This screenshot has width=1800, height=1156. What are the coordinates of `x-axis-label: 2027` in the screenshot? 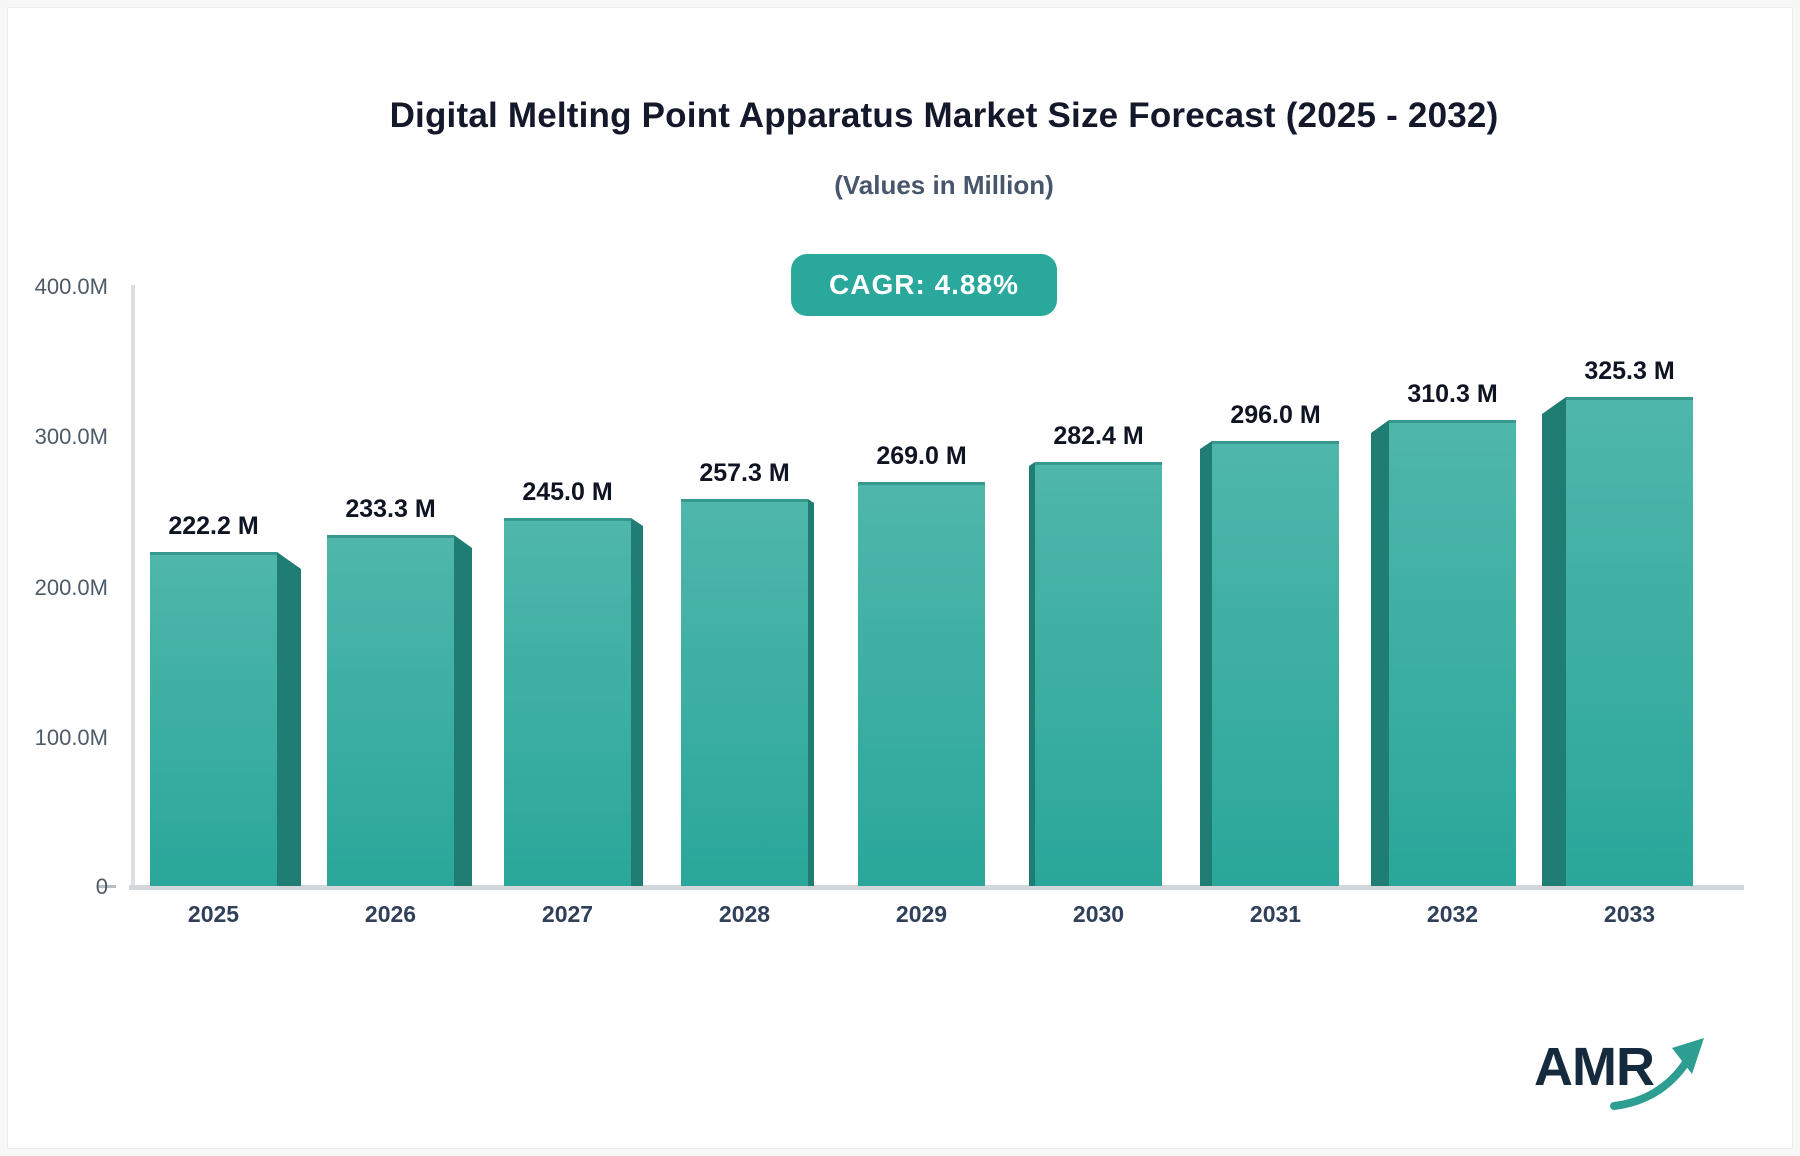 It's located at (567, 914).